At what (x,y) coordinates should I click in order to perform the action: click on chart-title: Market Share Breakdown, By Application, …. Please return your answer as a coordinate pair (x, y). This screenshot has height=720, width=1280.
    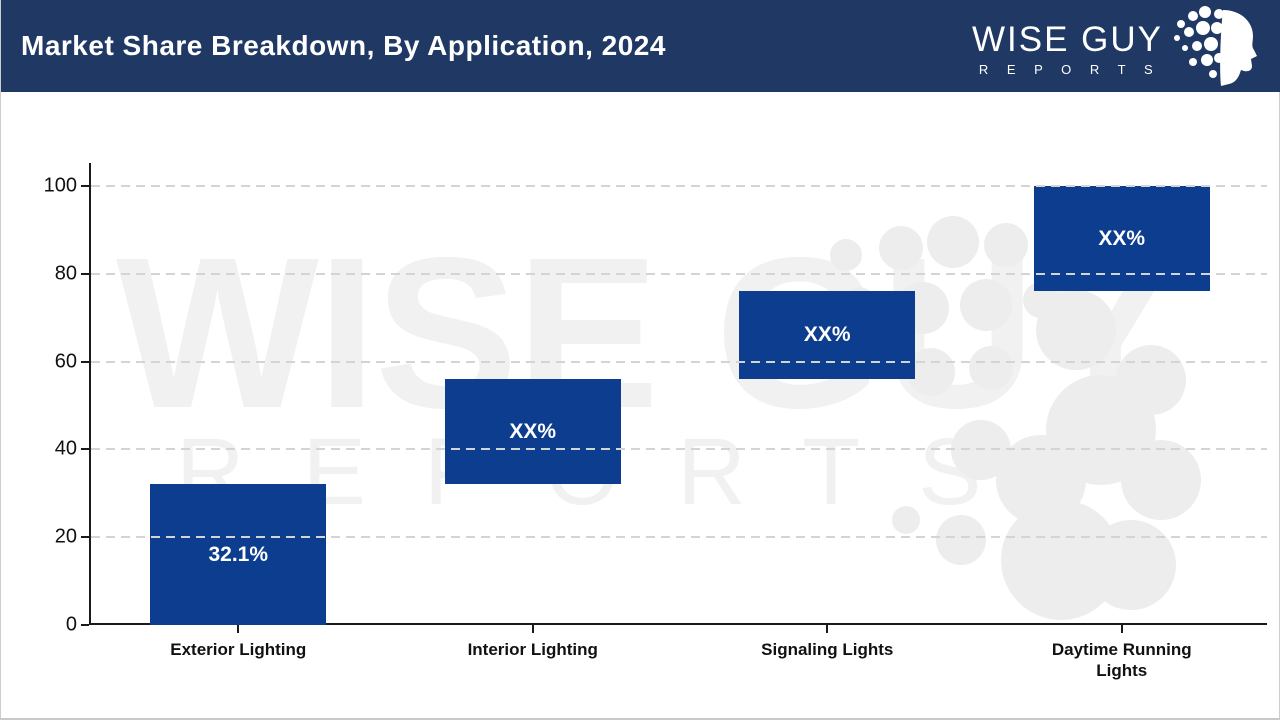
    Looking at the image, I should click on (343, 45).